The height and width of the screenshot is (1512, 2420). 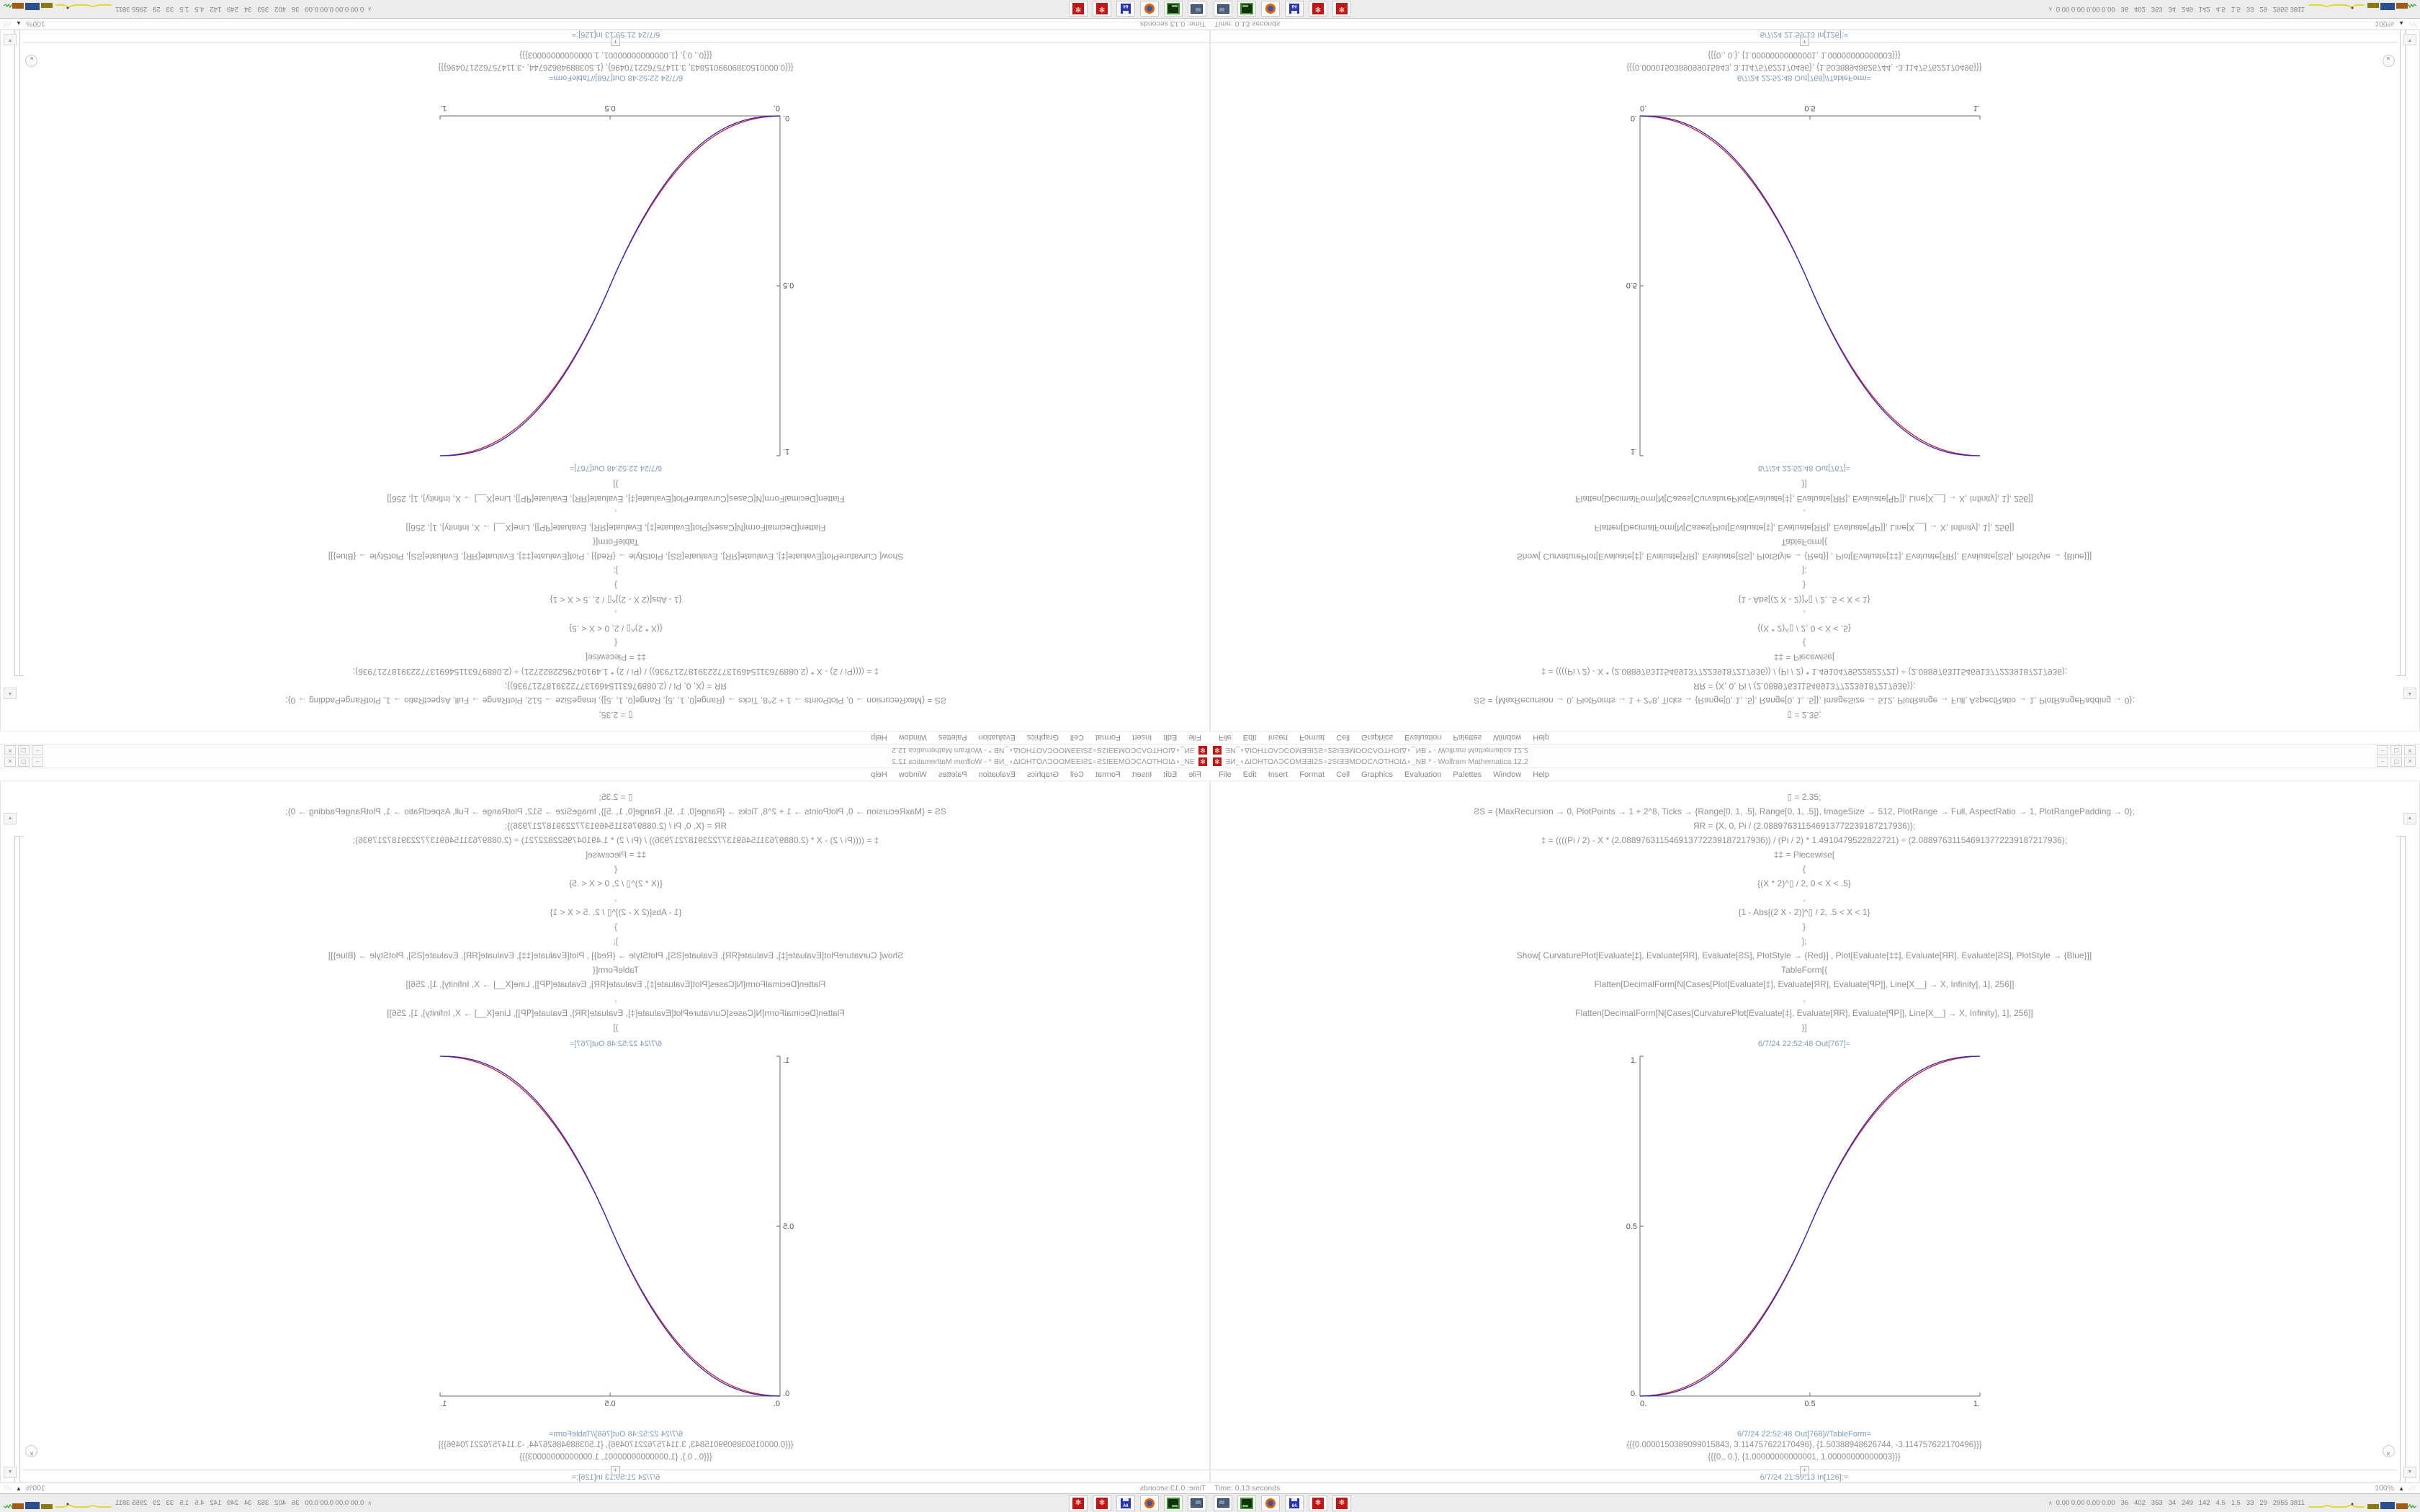 What do you see at coordinates (16, 353) in the screenshot?
I see `cell-group-bracket-outer` at bounding box center [16, 353].